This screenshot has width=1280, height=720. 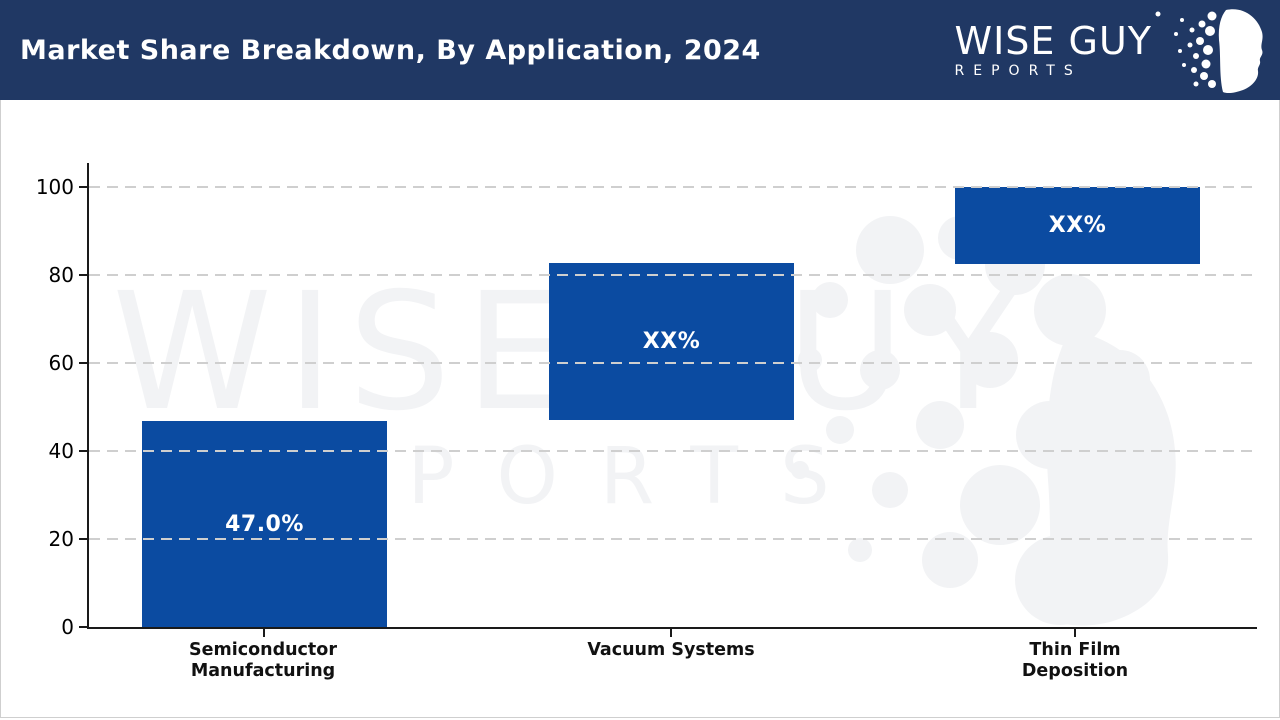 What do you see at coordinates (671, 650) in the screenshot?
I see `x-category-label: Vacuum Systems` at bounding box center [671, 650].